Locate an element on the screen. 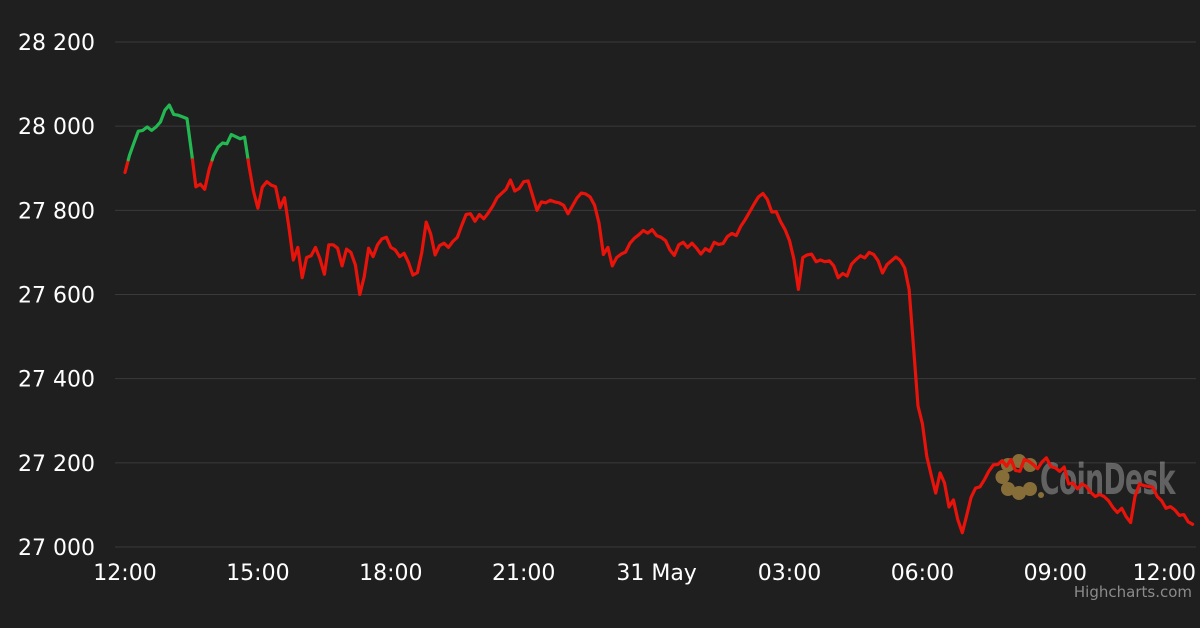 The height and width of the screenshot is (628, 1200). highcharts-credits-link: Highcharts.com is located at coordinates (1133, 592).